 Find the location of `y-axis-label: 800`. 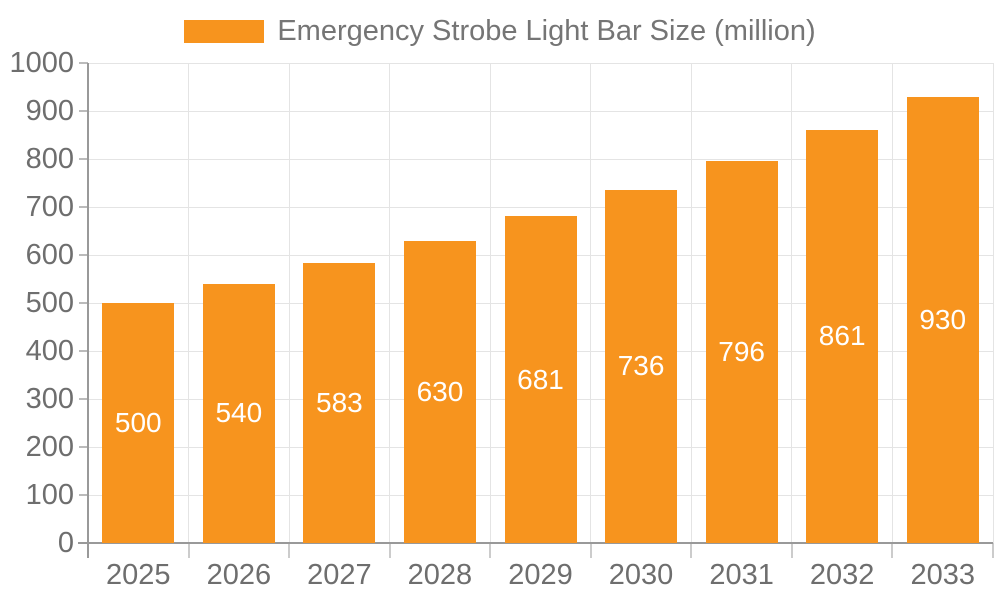

y-axis-label: 800 is located at coordinates (49, 159).